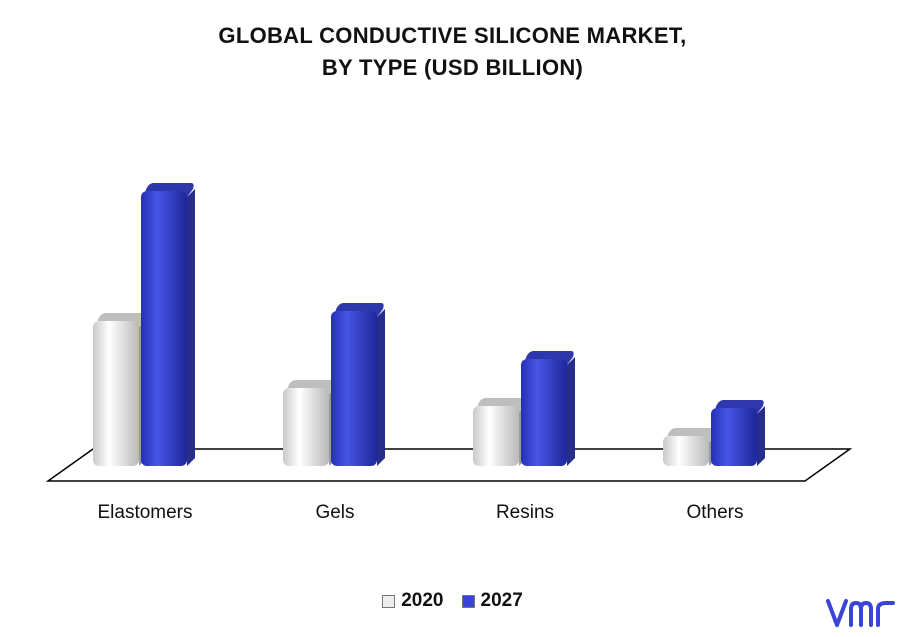  I want to click on category-labels: Elastomers Gels Resins Others, so click(420, 512).